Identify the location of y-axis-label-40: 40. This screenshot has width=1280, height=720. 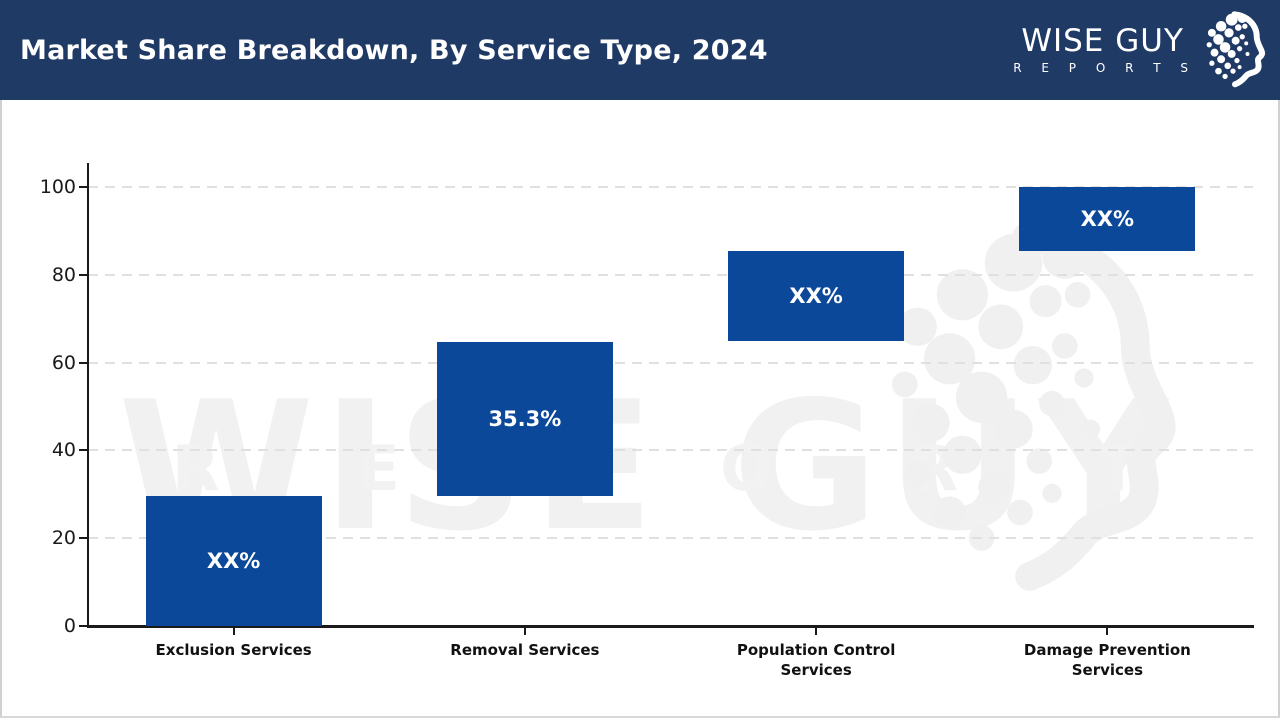
(63, 450).